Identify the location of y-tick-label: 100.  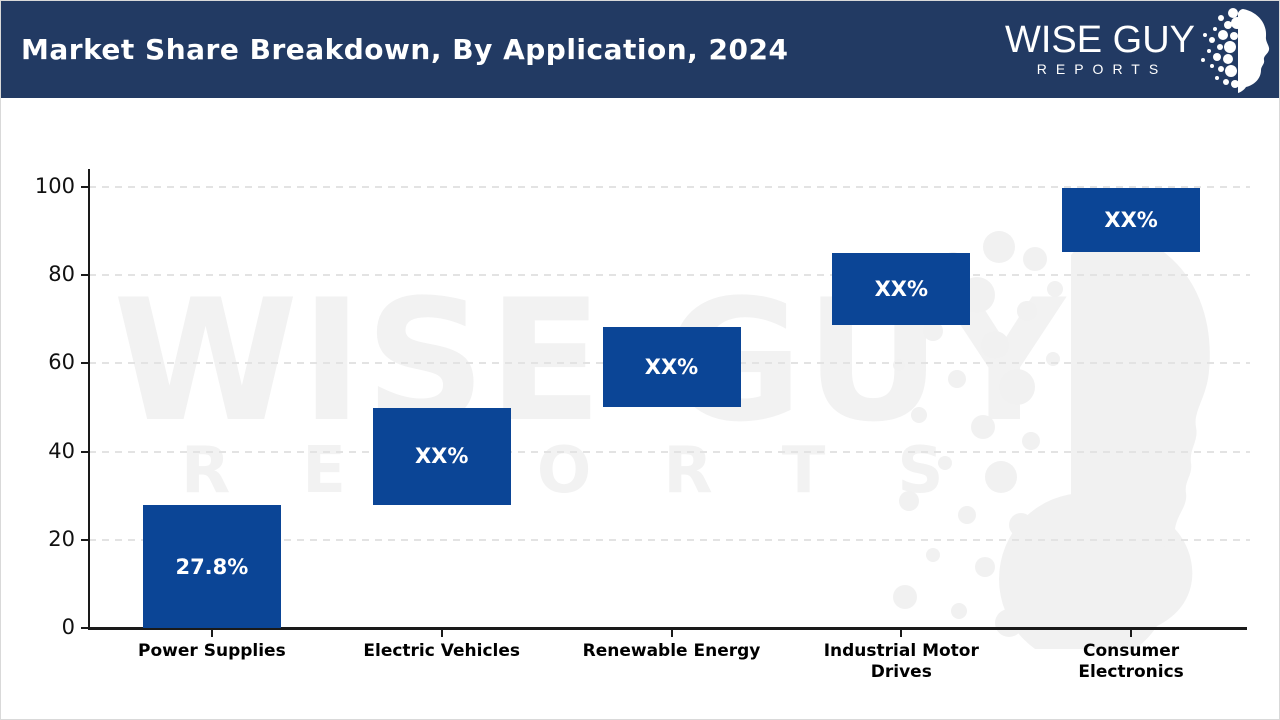
(54, 186).